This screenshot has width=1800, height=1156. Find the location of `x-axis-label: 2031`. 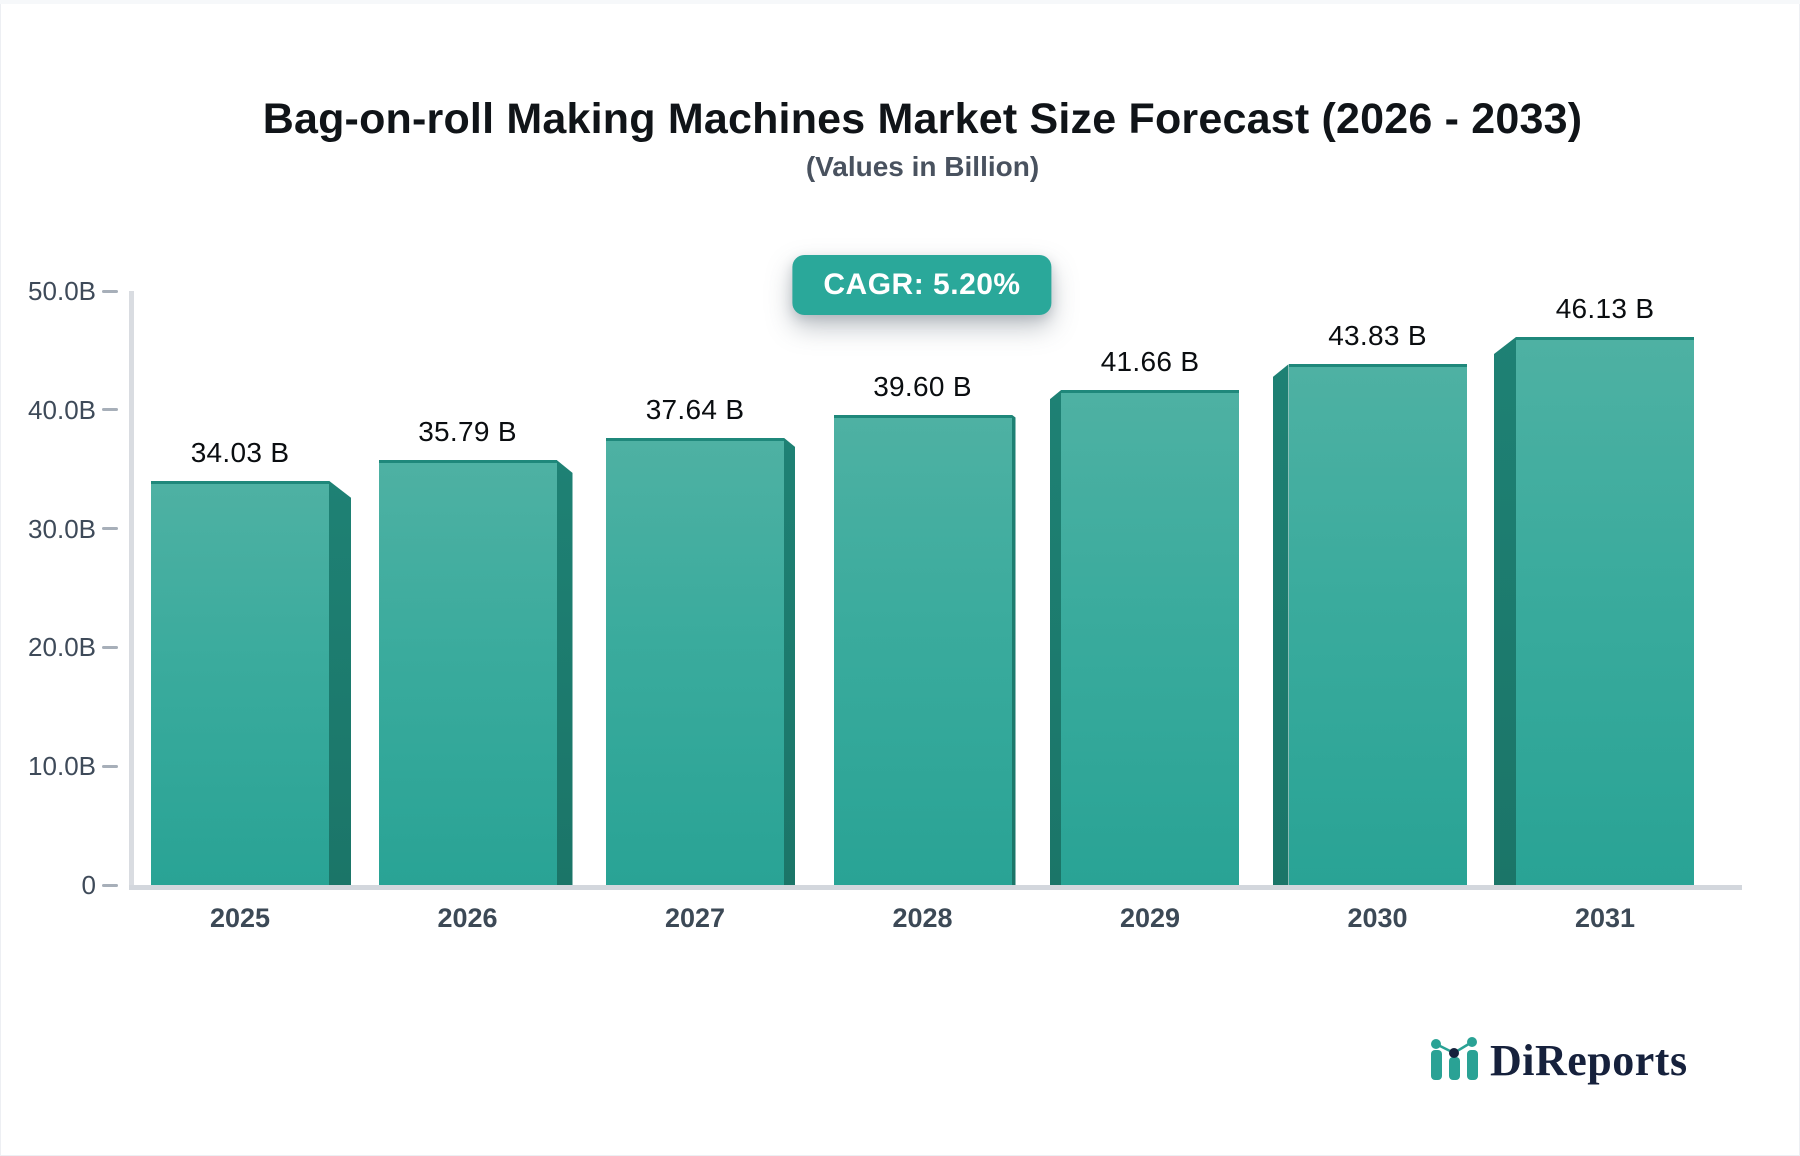

x-axis-label: 2031 is located at coordinates (1605, 918).